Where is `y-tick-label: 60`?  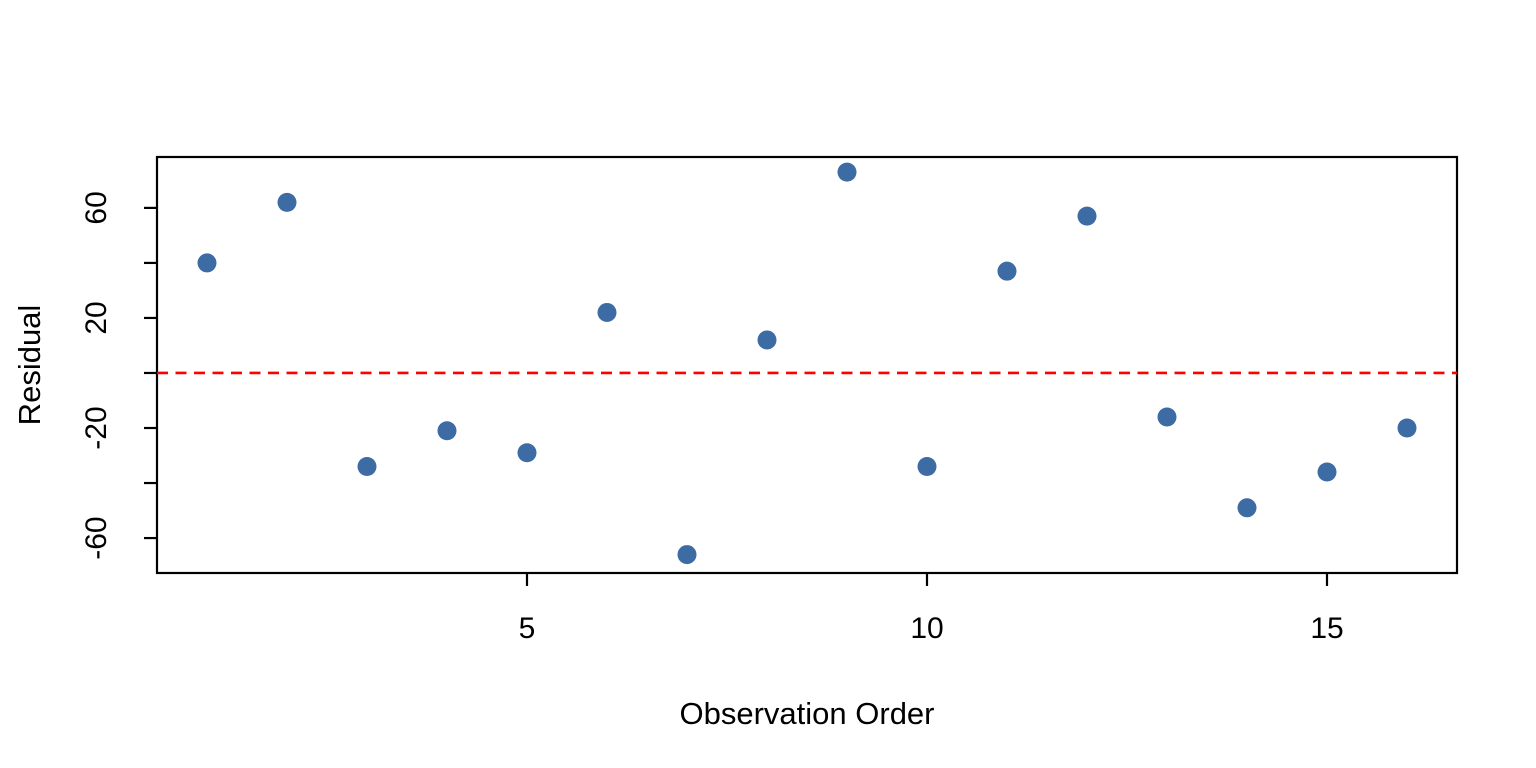 y-tick-label: 60 is located at coordinates (96, 207).